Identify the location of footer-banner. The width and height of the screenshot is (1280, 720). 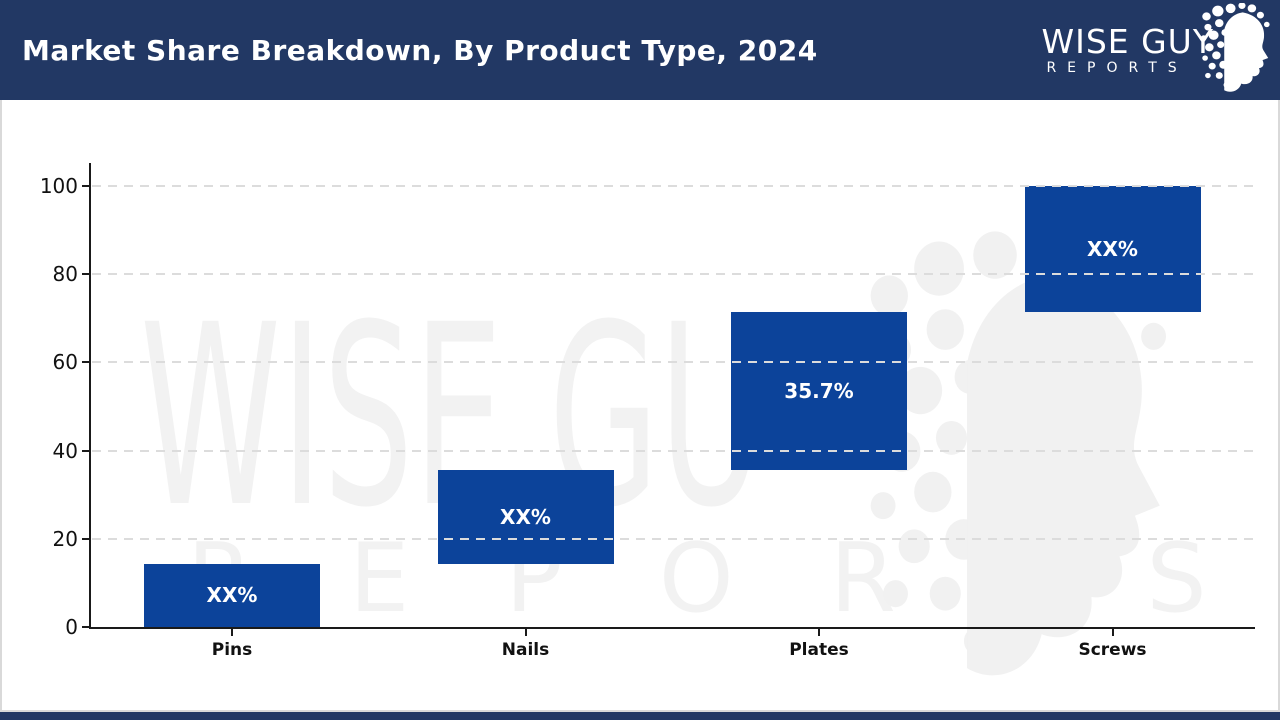
(640, 716).